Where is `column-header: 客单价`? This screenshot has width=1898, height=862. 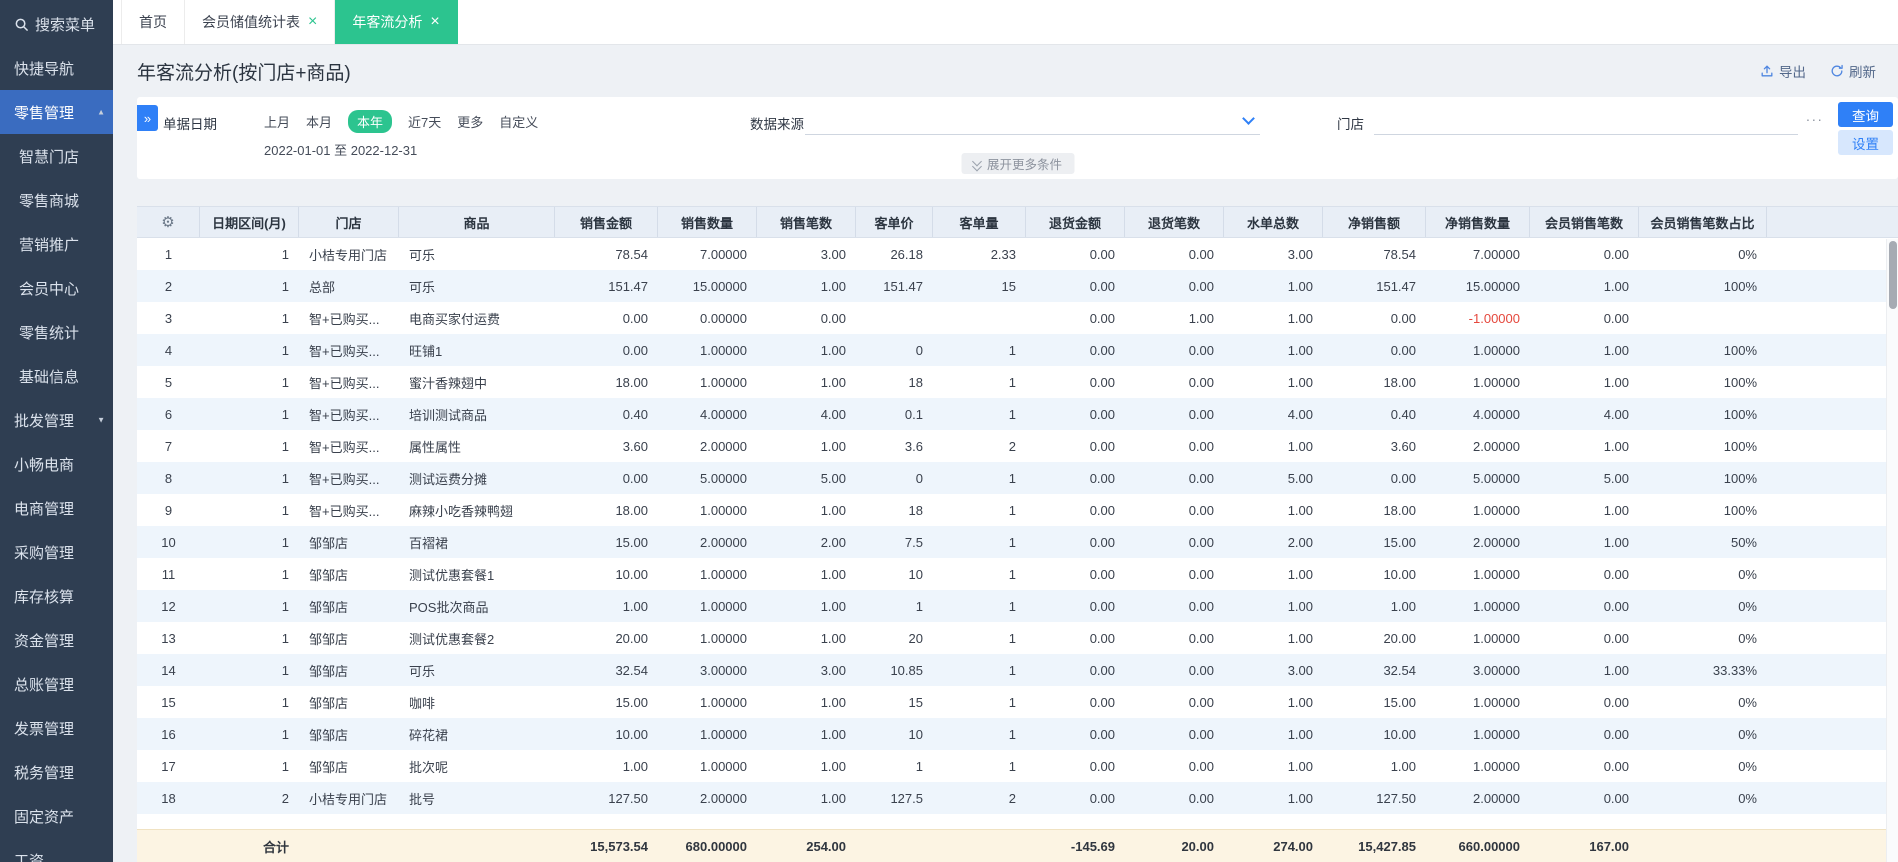 column-header: 客单价 is located at coordinates (894, 222).